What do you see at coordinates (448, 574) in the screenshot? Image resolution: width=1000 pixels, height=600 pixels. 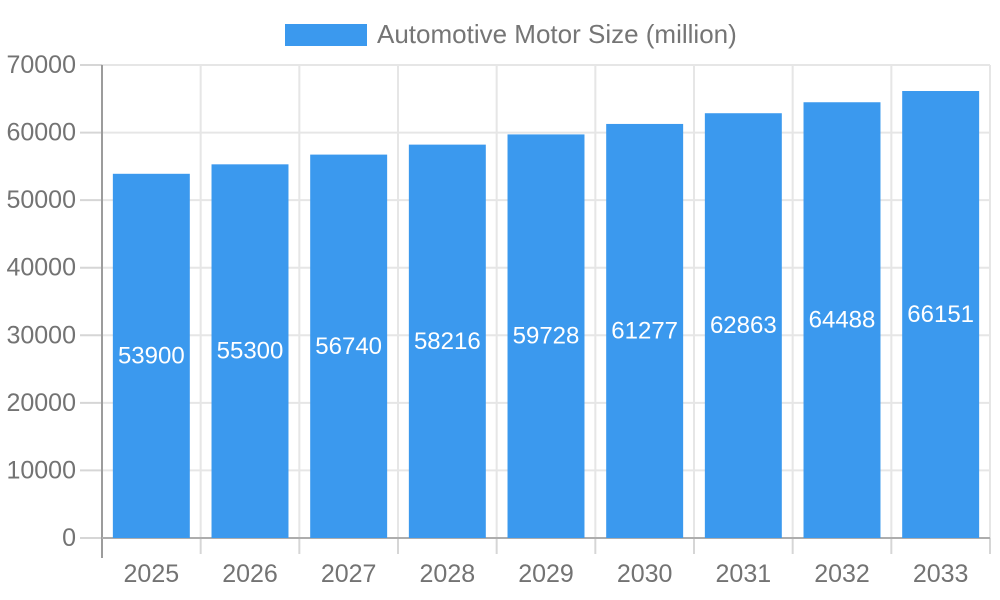 I see `x-axis-tick-label: 2028` at bounding box center [448, 574].